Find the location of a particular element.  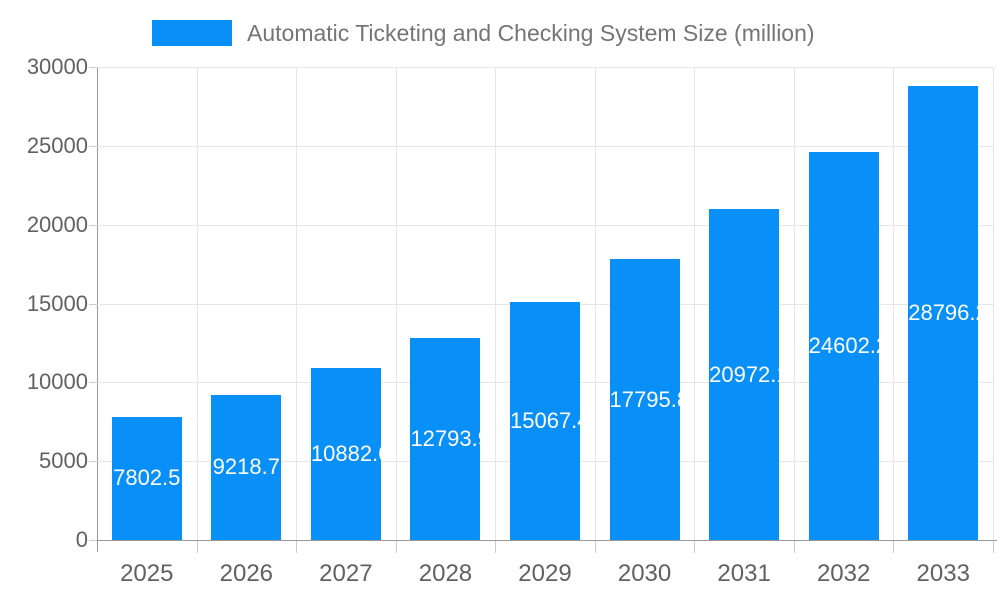

x-axis-tick-label: 2033 is located at coordinates (943, 573).